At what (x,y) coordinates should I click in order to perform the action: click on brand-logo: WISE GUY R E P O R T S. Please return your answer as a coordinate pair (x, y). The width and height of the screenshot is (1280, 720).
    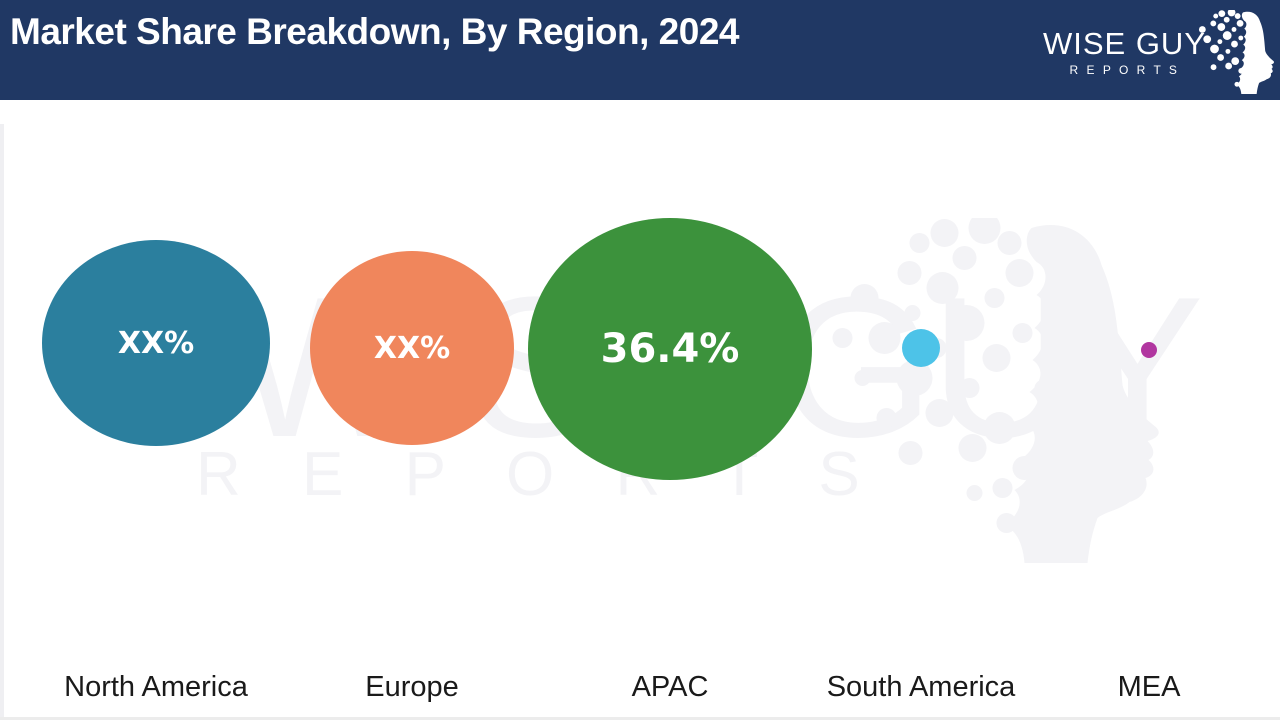
    Looking at the image, I should click on (1156, 52).